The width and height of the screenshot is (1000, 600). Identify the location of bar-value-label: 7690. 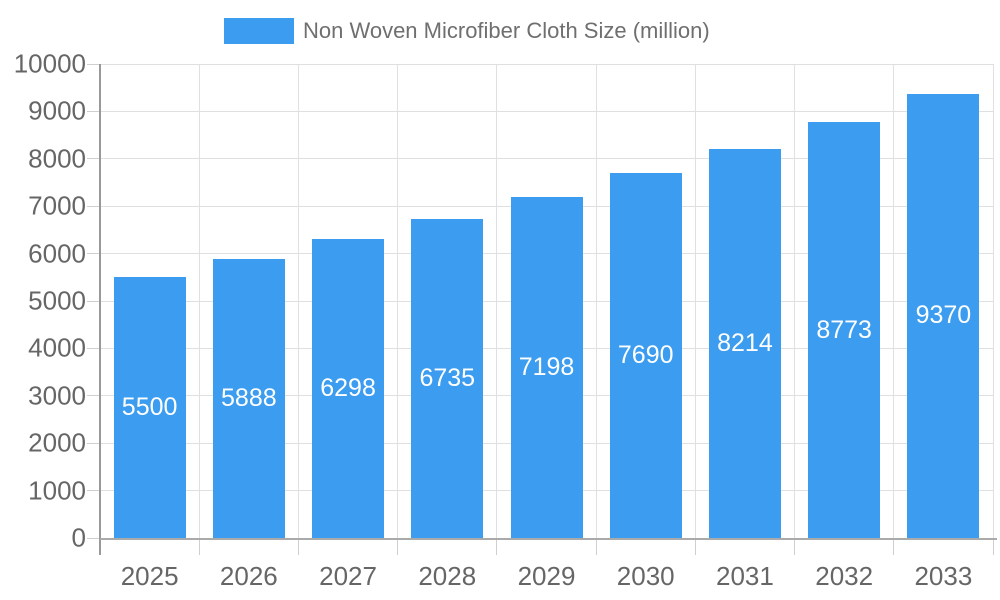
(645, 355).